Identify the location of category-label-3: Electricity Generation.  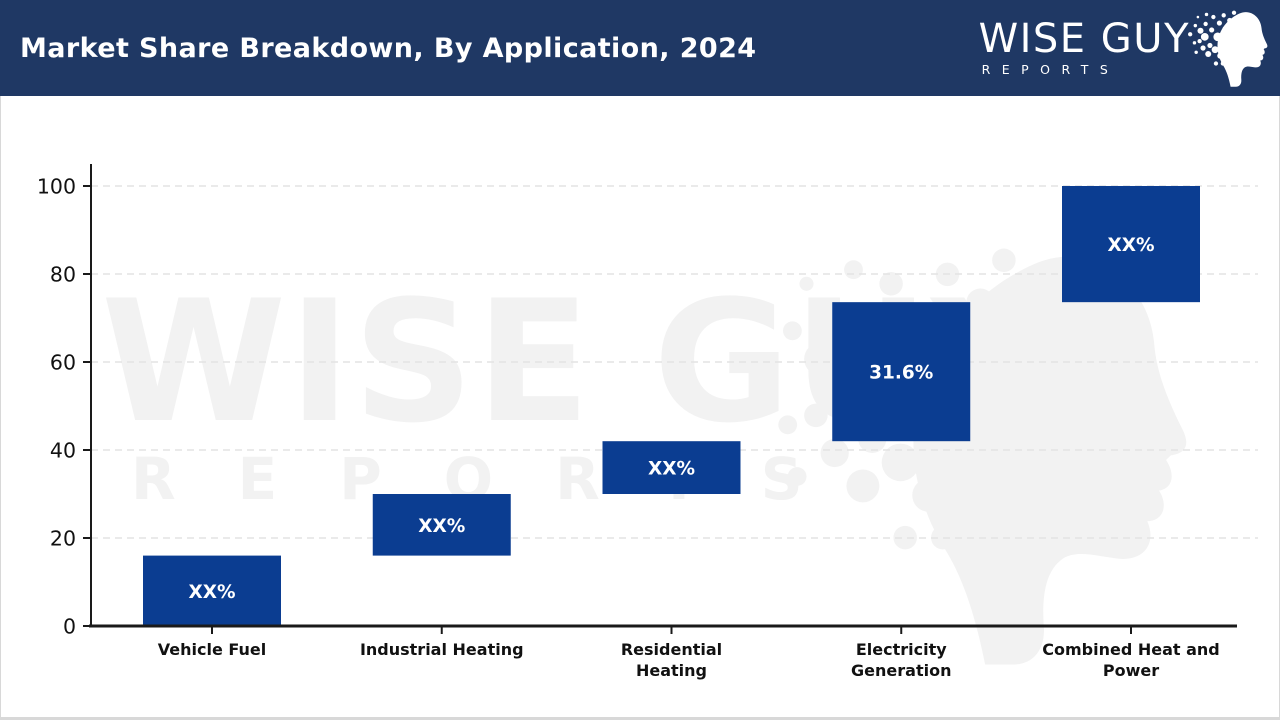
(901, 660).